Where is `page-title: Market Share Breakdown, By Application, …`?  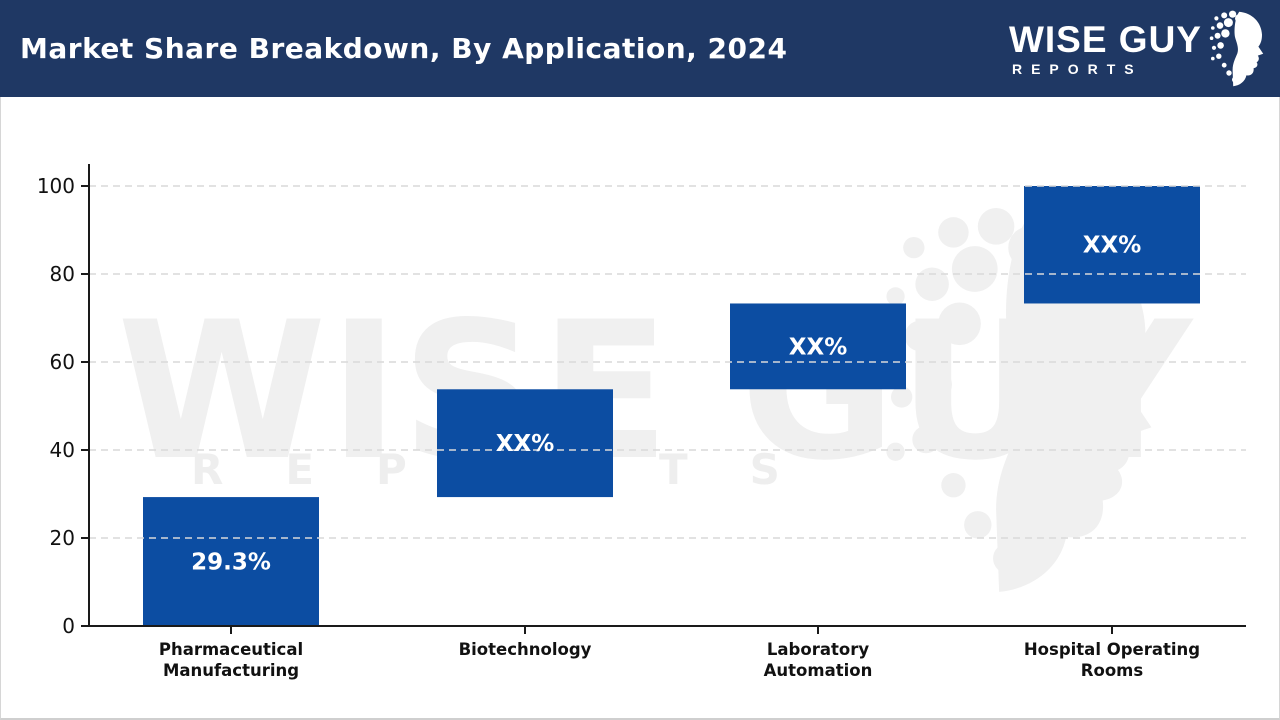 page-title: Market Share Breakdown, By Application, … is located at coordinates (404, 48).